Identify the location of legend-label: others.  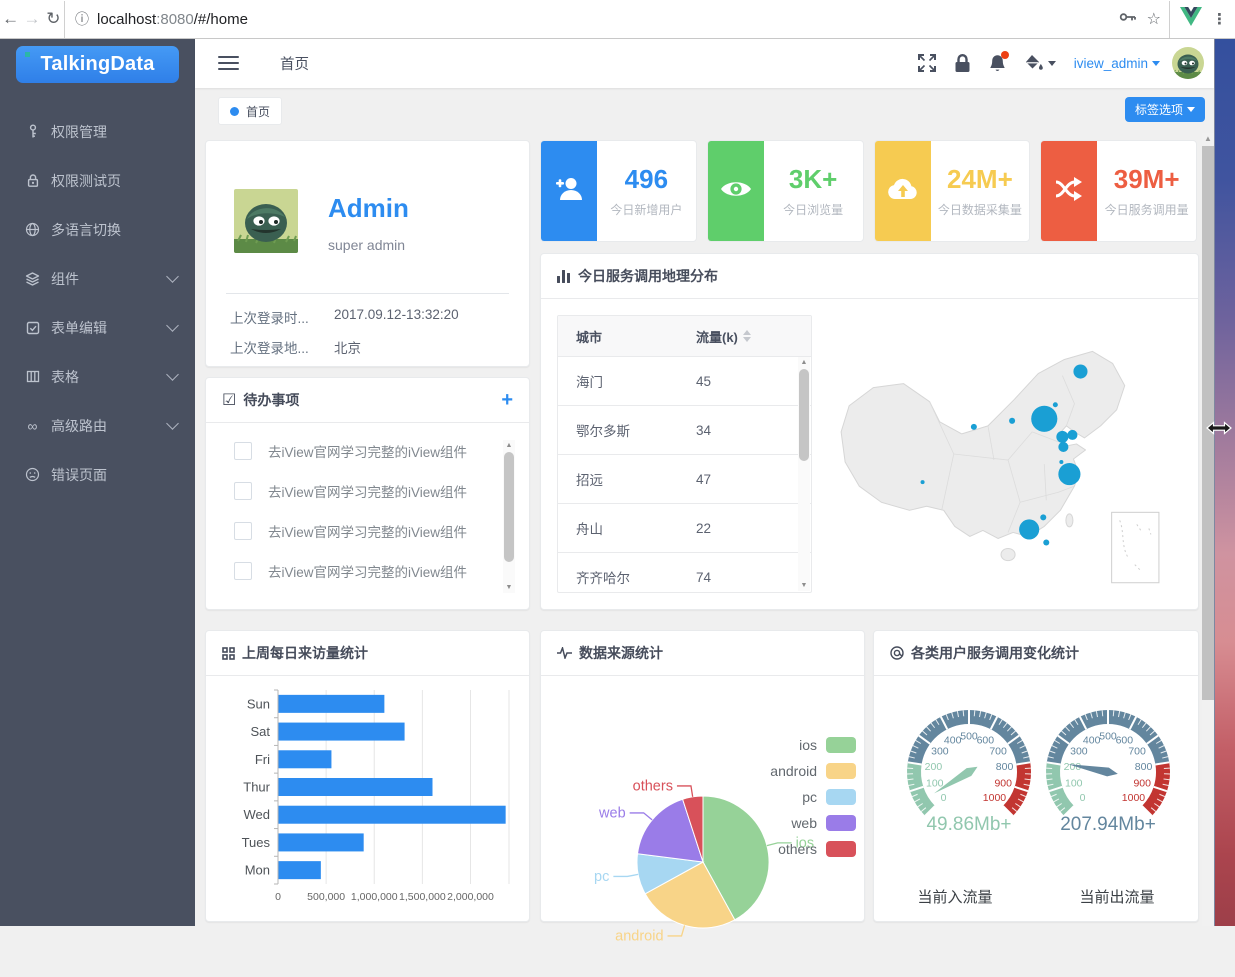
(797, 849).